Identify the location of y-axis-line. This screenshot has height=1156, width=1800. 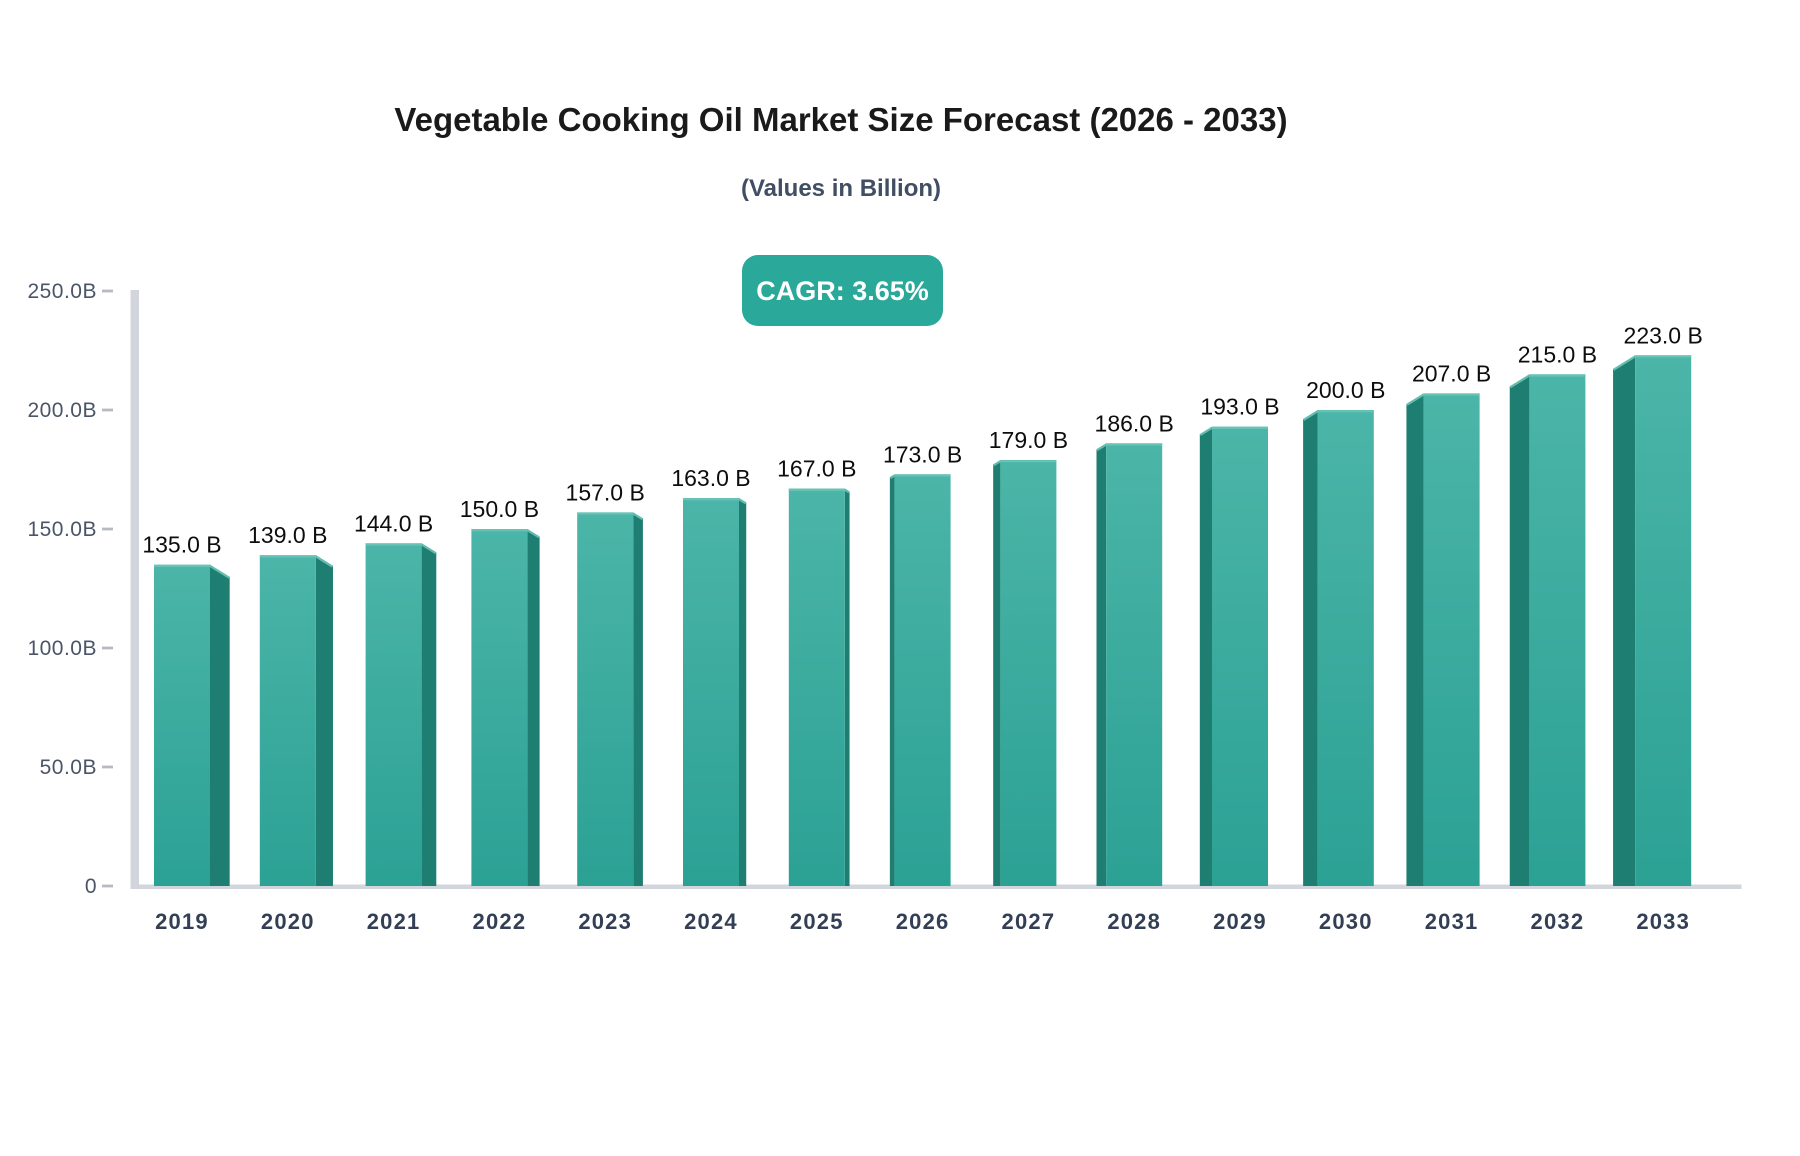
(134, 589).